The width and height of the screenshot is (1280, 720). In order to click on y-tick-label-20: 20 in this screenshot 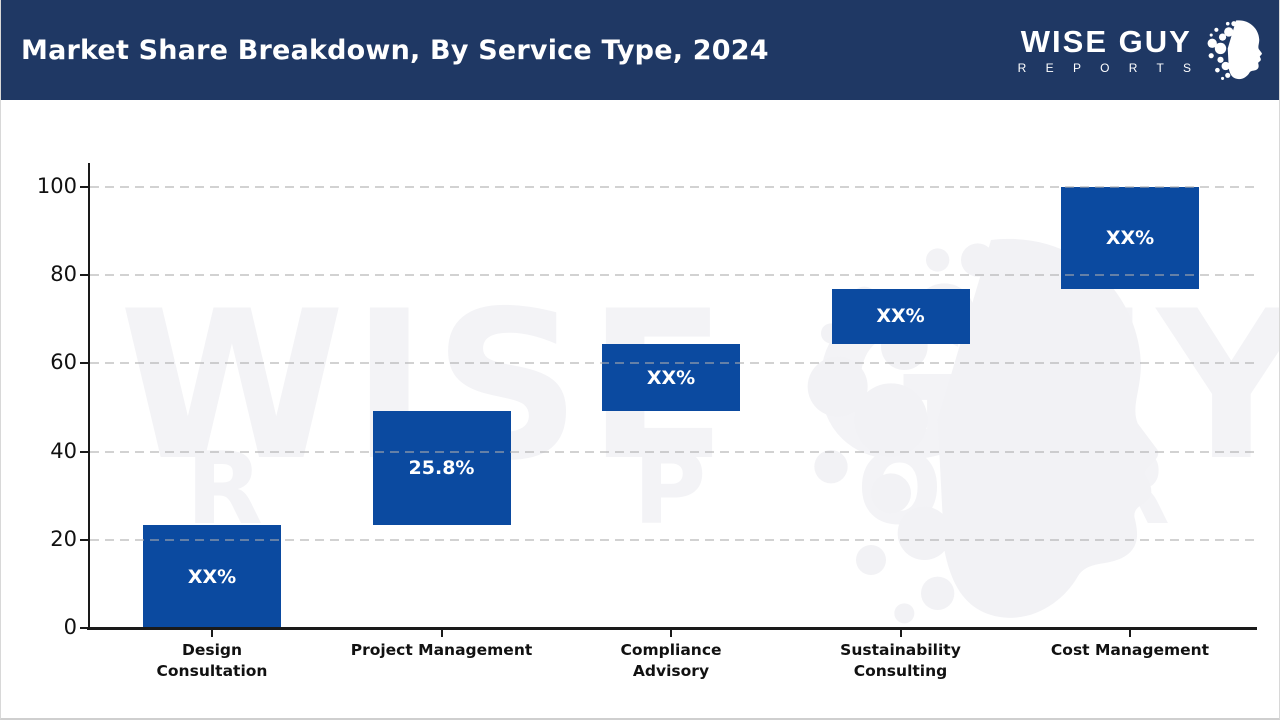, I will do `click(63, 538)`.